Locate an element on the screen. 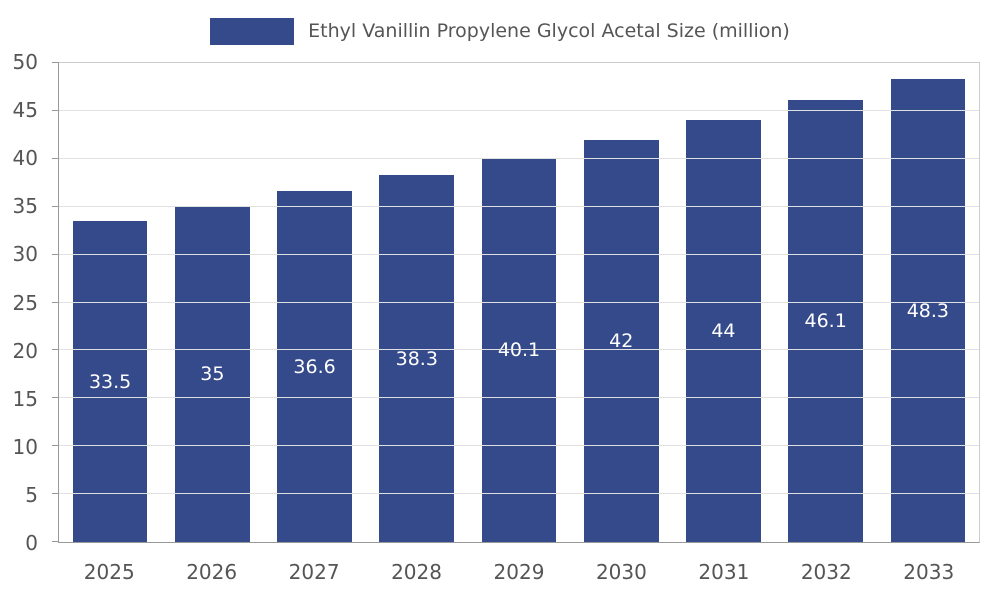  bar-cell: 35 is located at coordinates (212, 302).